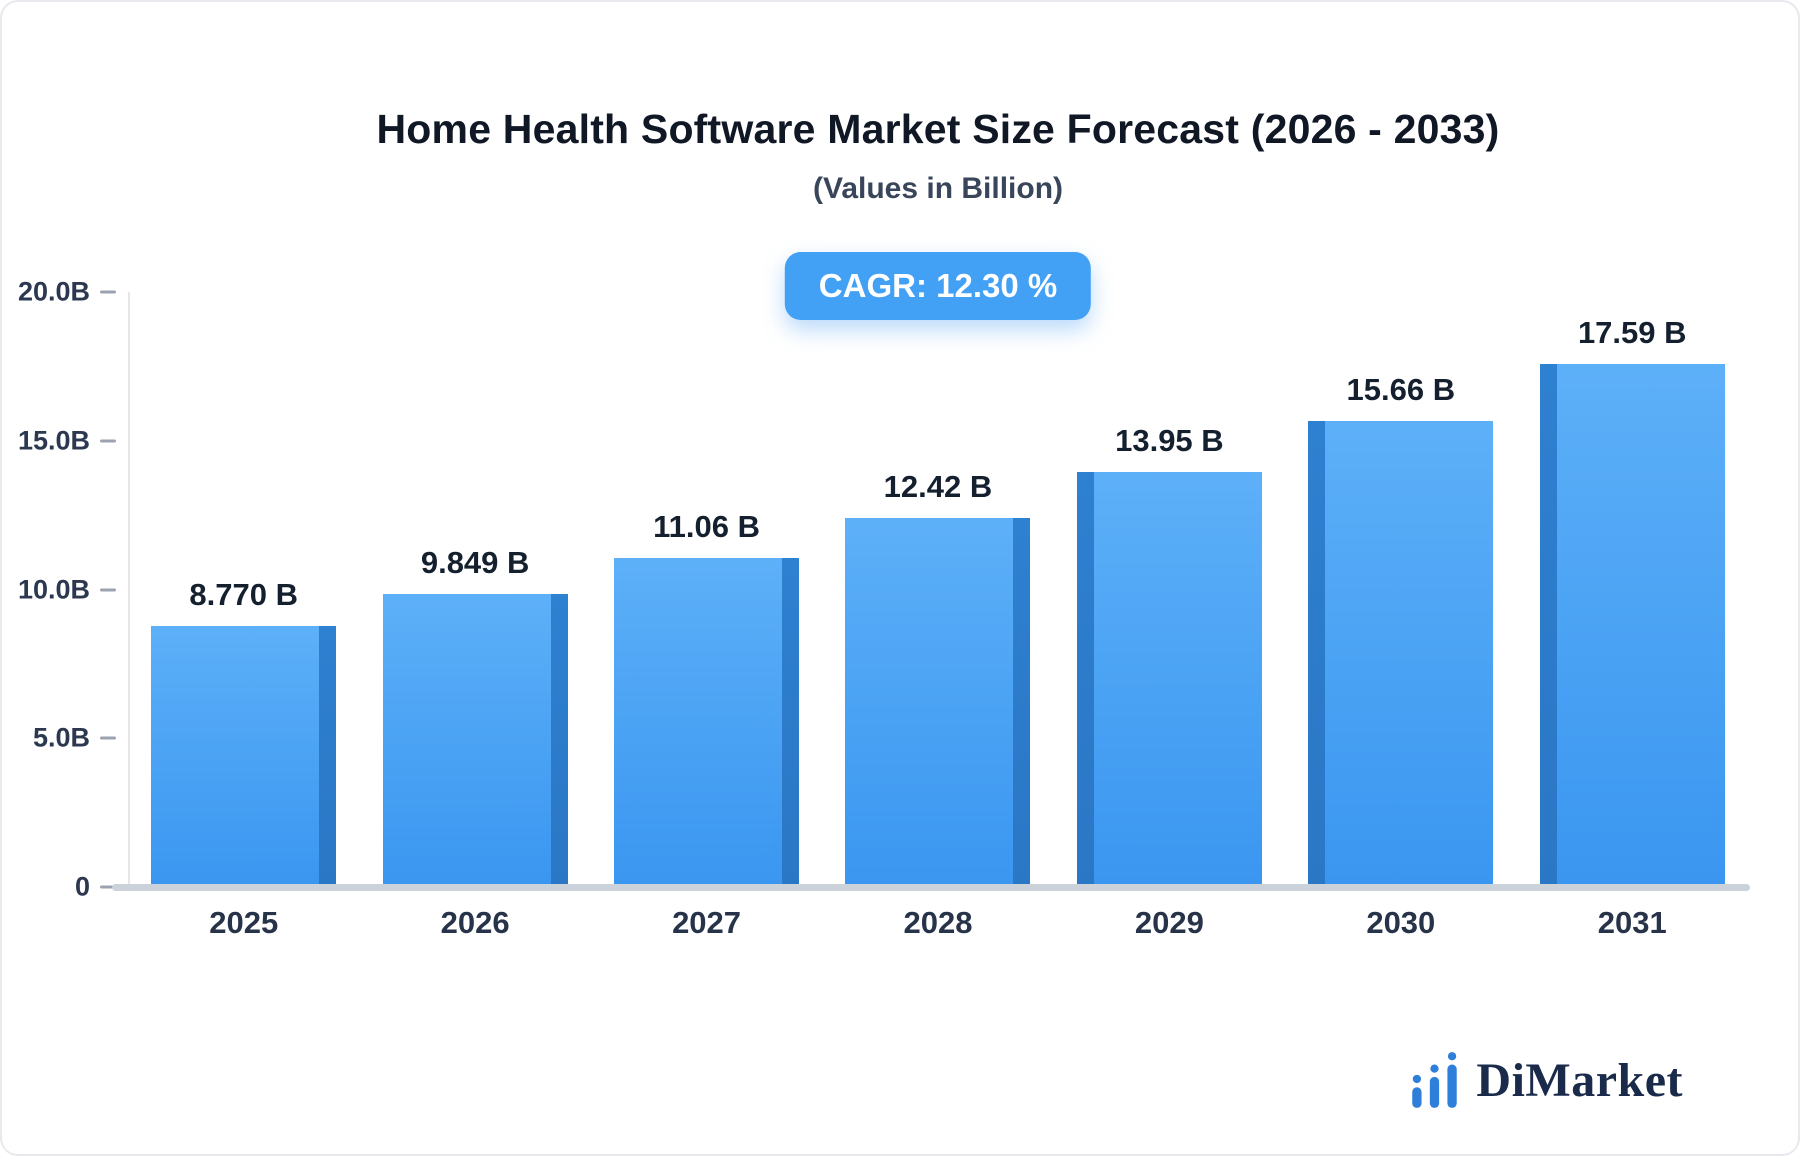  Describe the element at coordinates (1435, 1080) in the screenshot. I see `dimarket-logo-icon` at that location.